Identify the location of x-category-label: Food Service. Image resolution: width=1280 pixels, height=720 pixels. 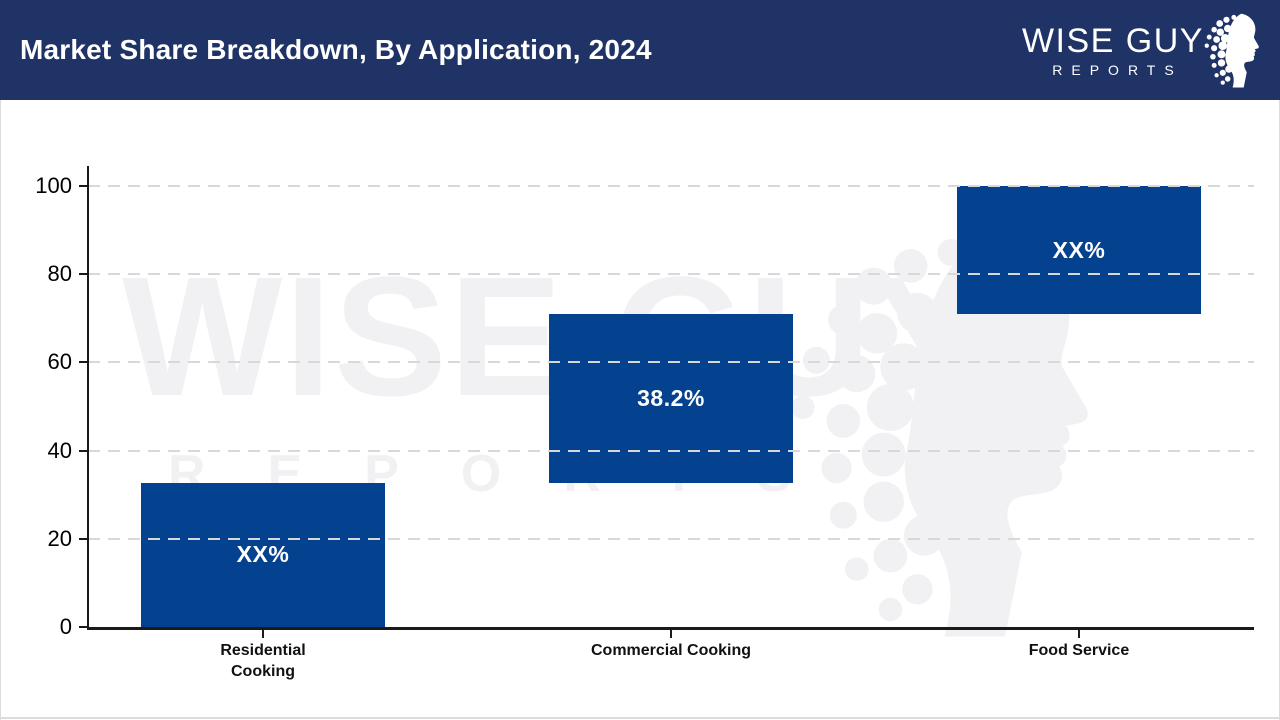
(1079, 650).